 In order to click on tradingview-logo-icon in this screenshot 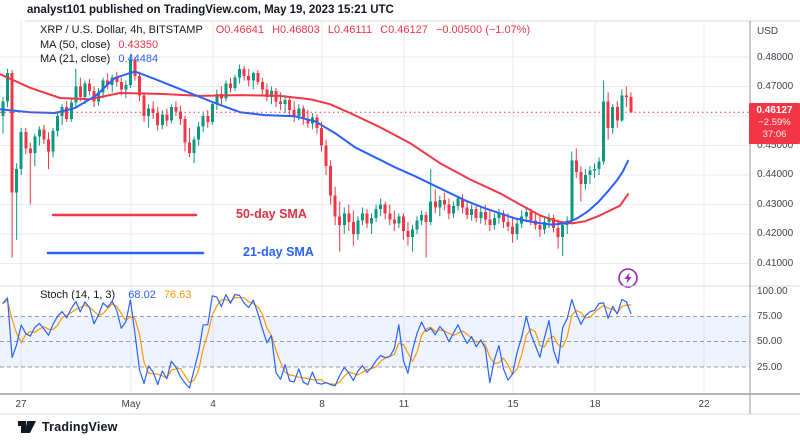, I will do `click(27, 427)`.